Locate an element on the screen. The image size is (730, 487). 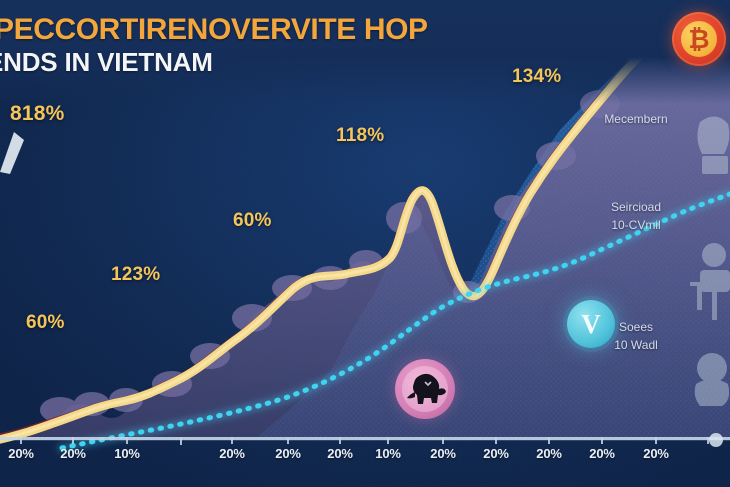
pink-coin-marker is located at coordinates (425, 389).